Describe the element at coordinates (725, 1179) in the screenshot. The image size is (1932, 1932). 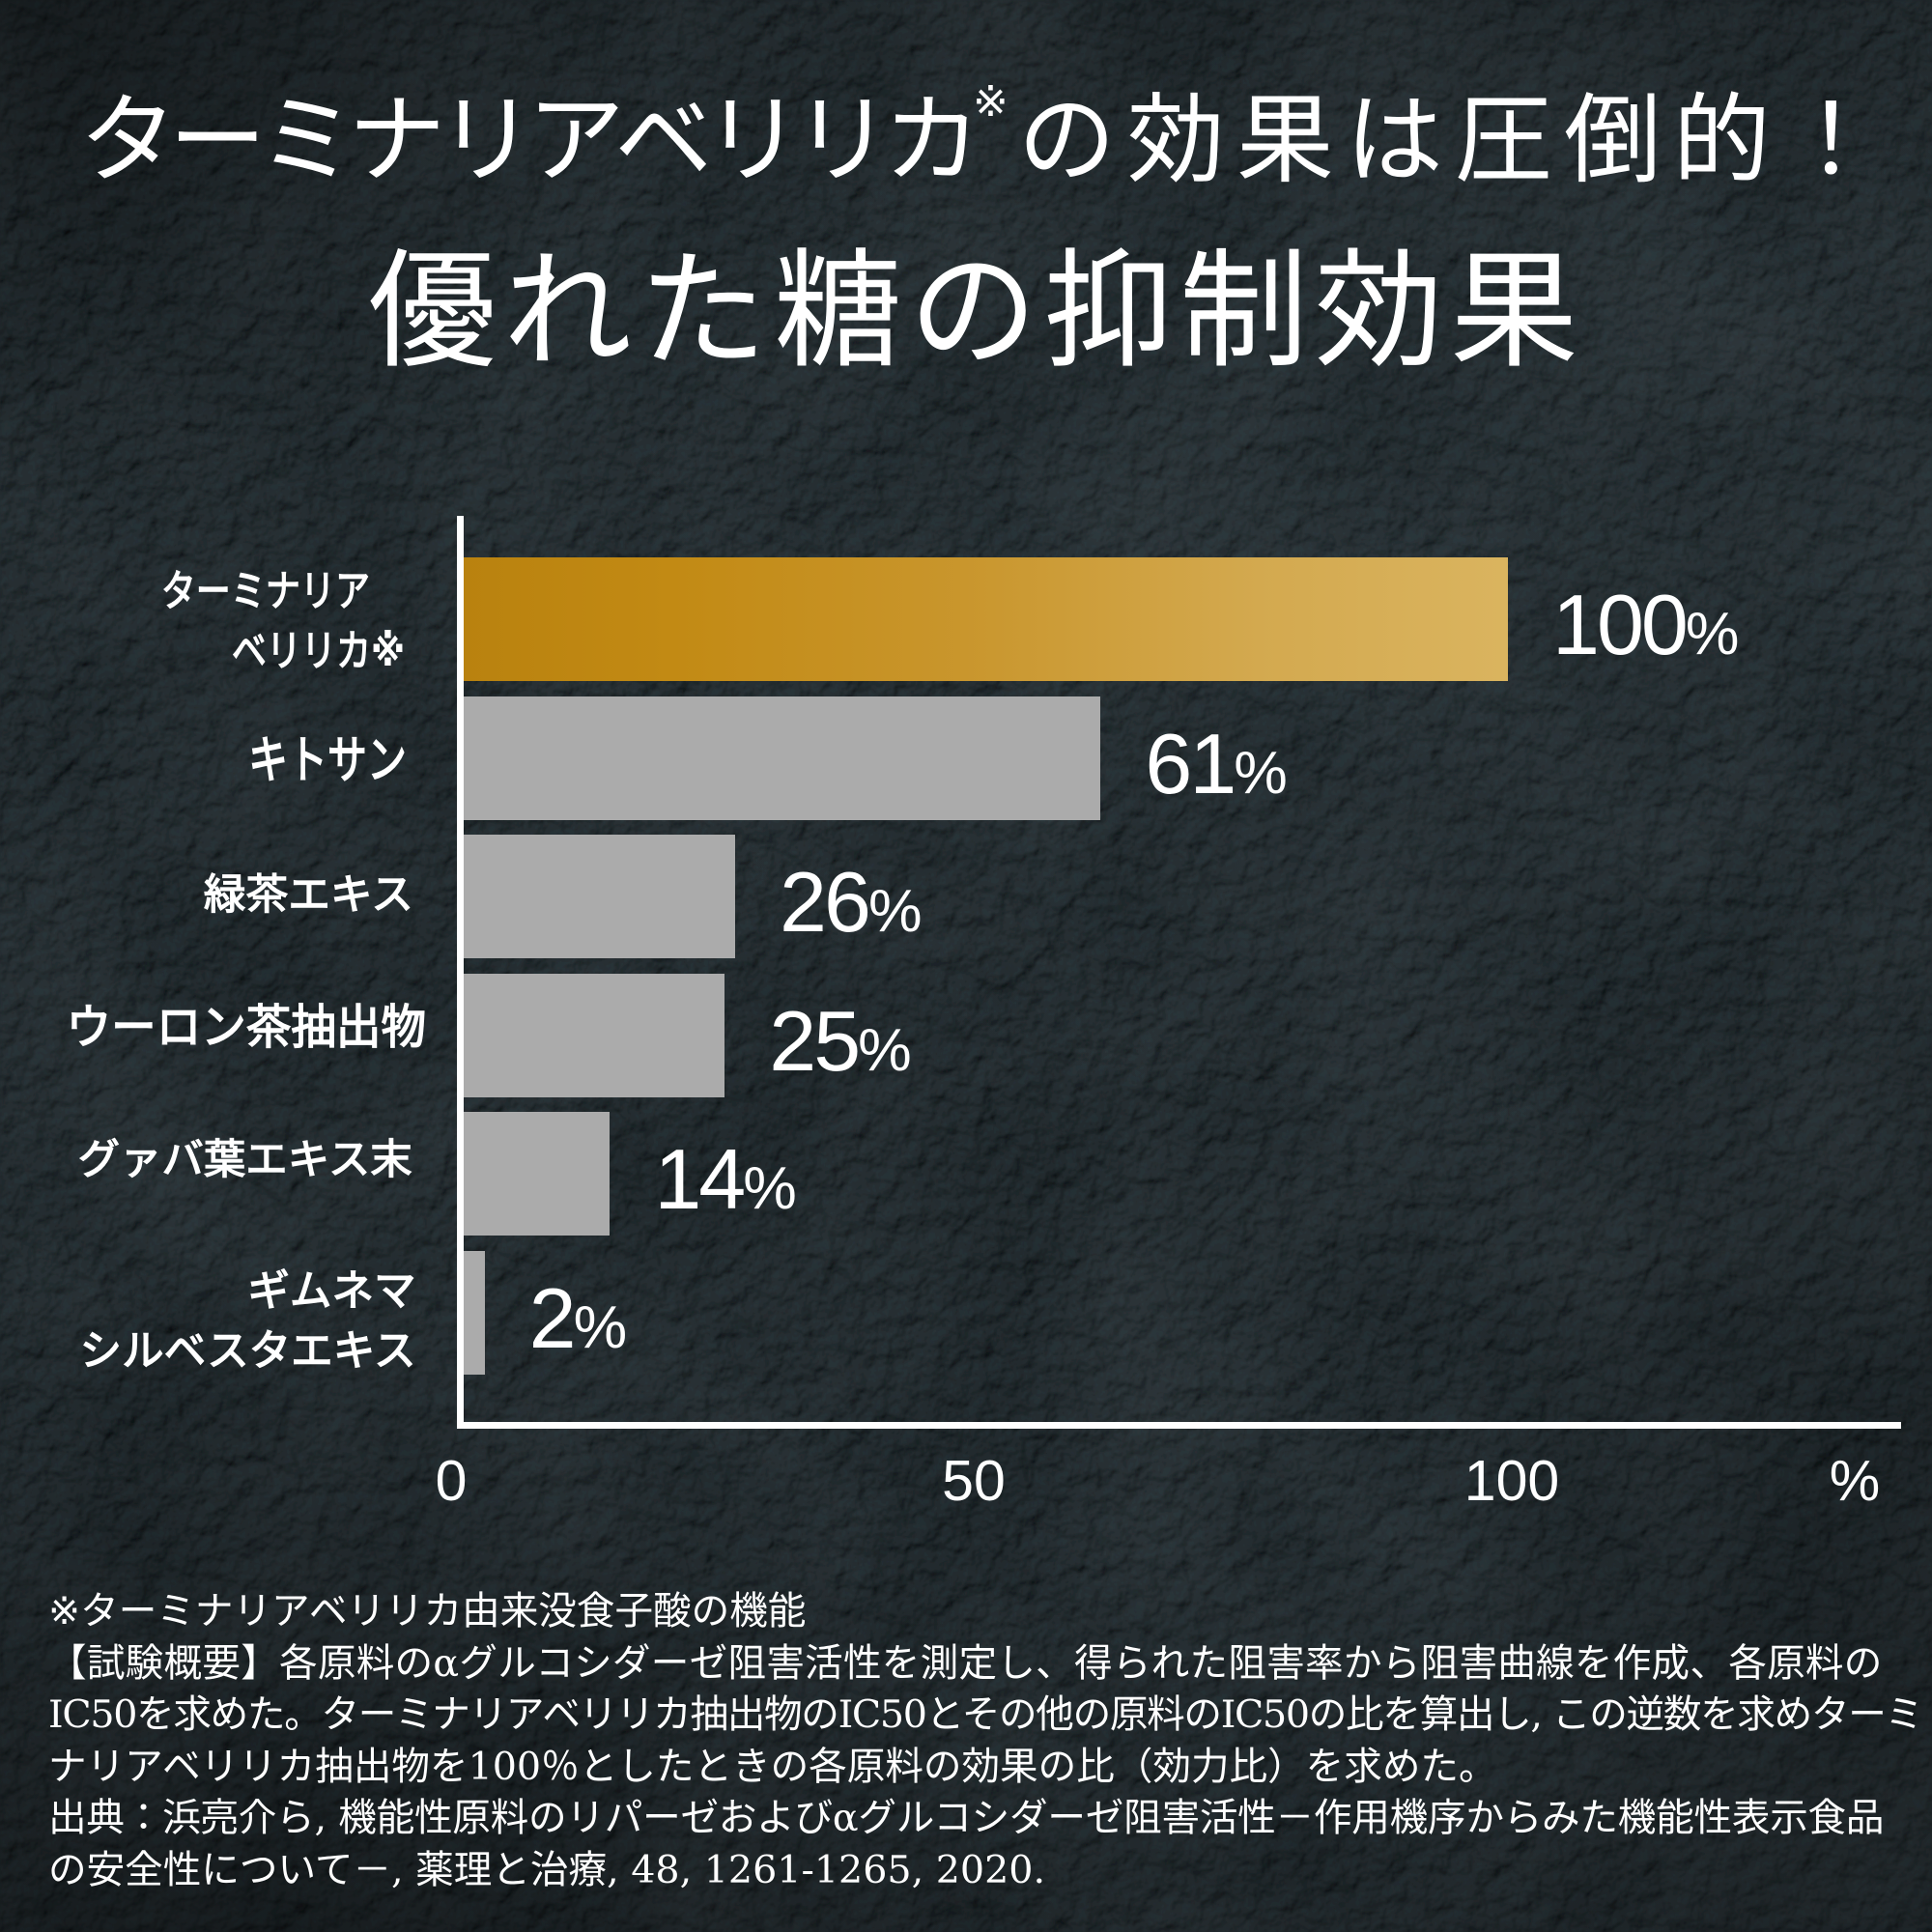
I see `bar-value-4: 14%` at that location.